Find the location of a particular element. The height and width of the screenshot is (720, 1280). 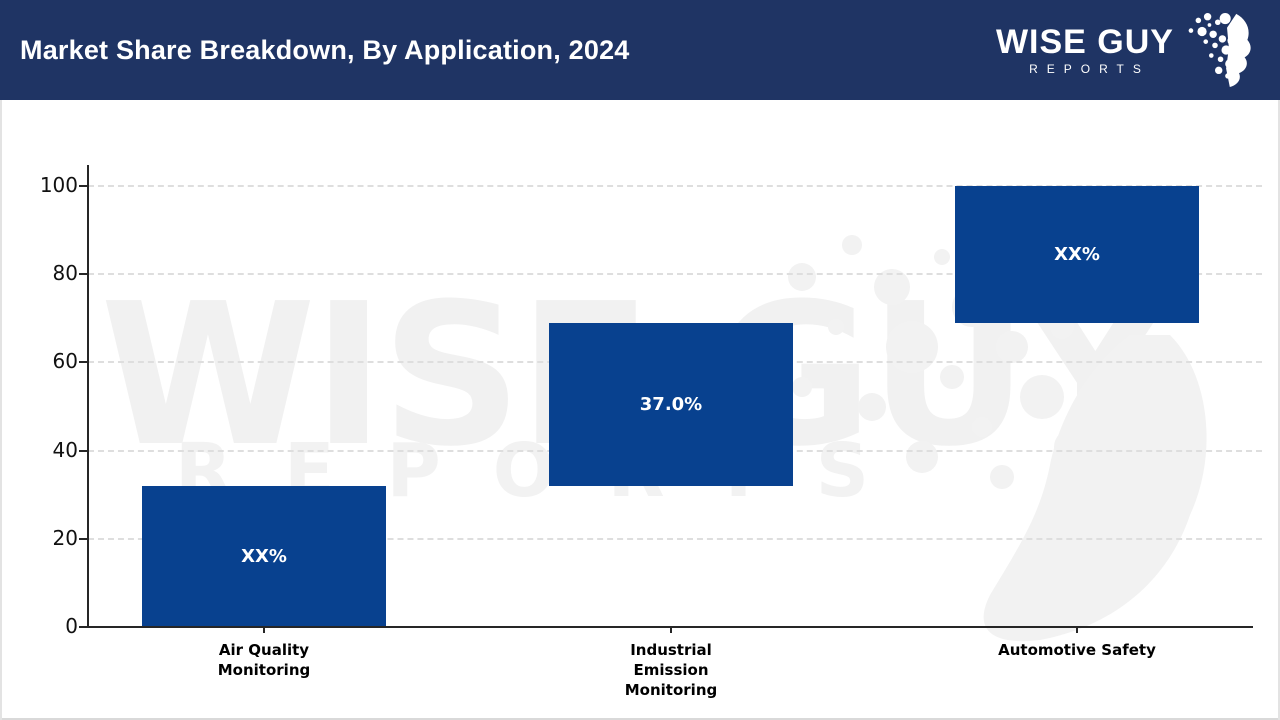

x-axis-category-label: Industrial Emission Monitoring is located at coordinates (671, 670).